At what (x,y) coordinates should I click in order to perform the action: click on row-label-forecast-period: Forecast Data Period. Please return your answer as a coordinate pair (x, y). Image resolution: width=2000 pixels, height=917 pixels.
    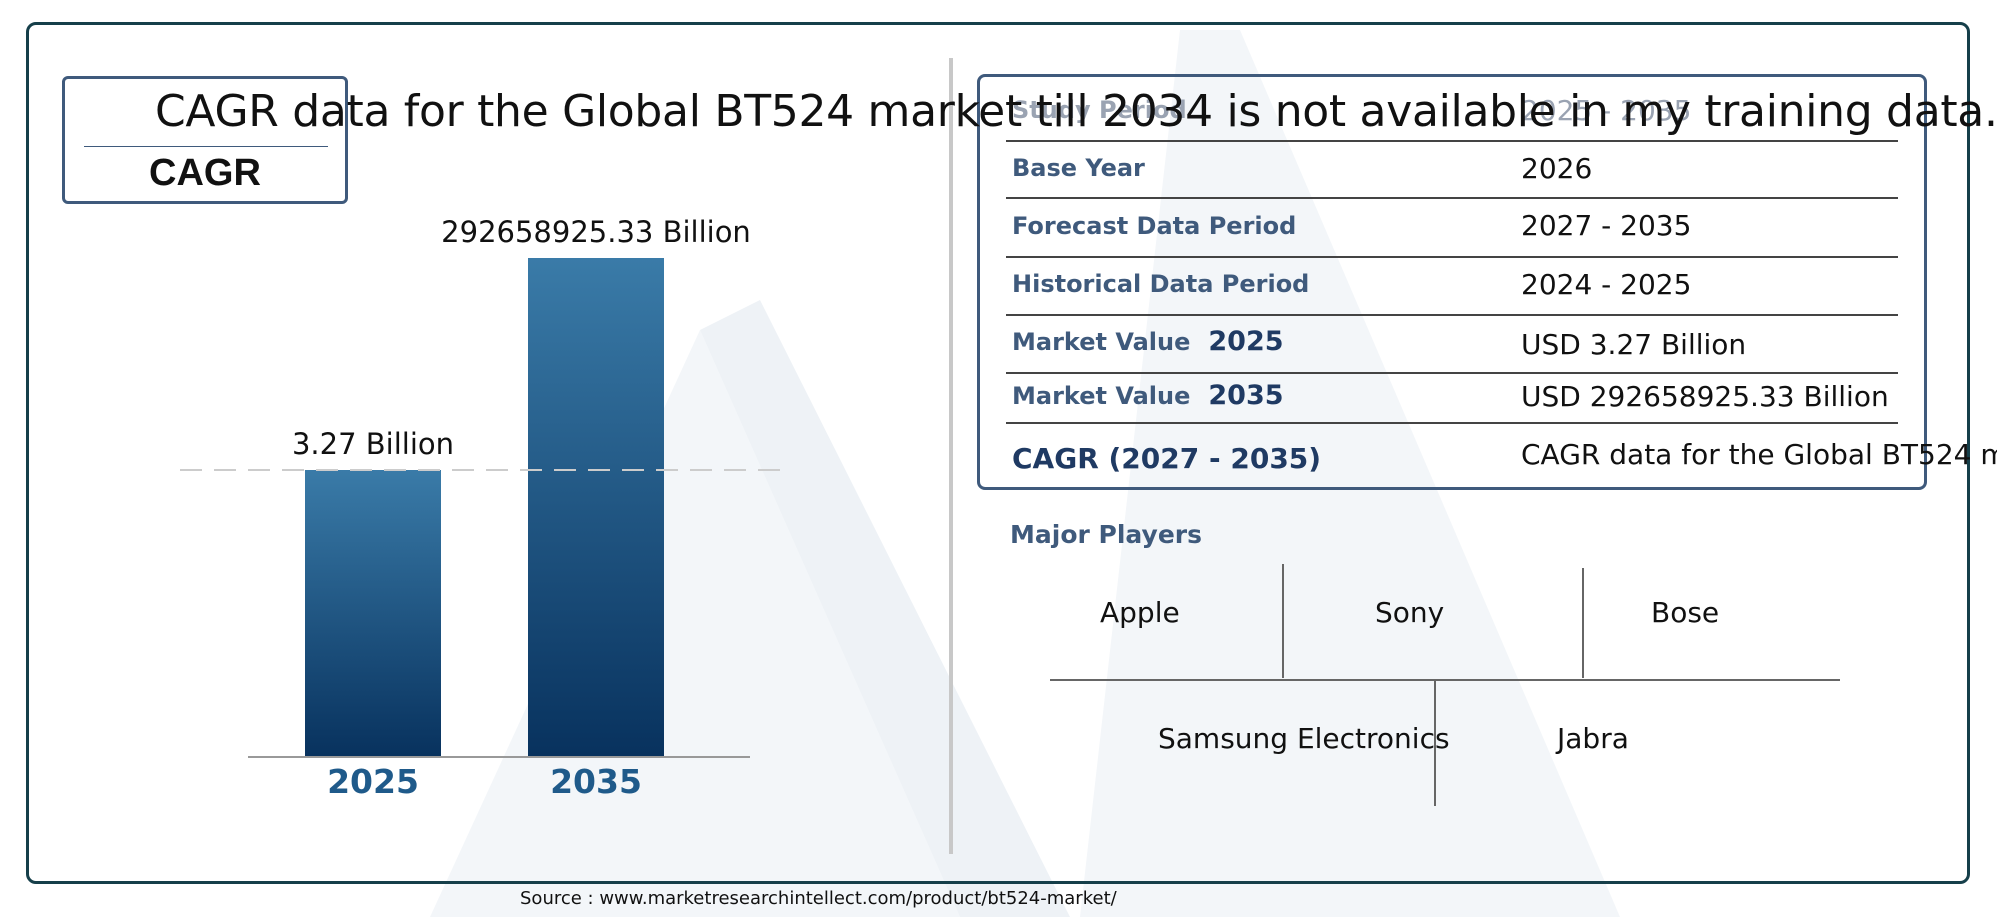
    Looking at the image, I should click on (1154, 226).